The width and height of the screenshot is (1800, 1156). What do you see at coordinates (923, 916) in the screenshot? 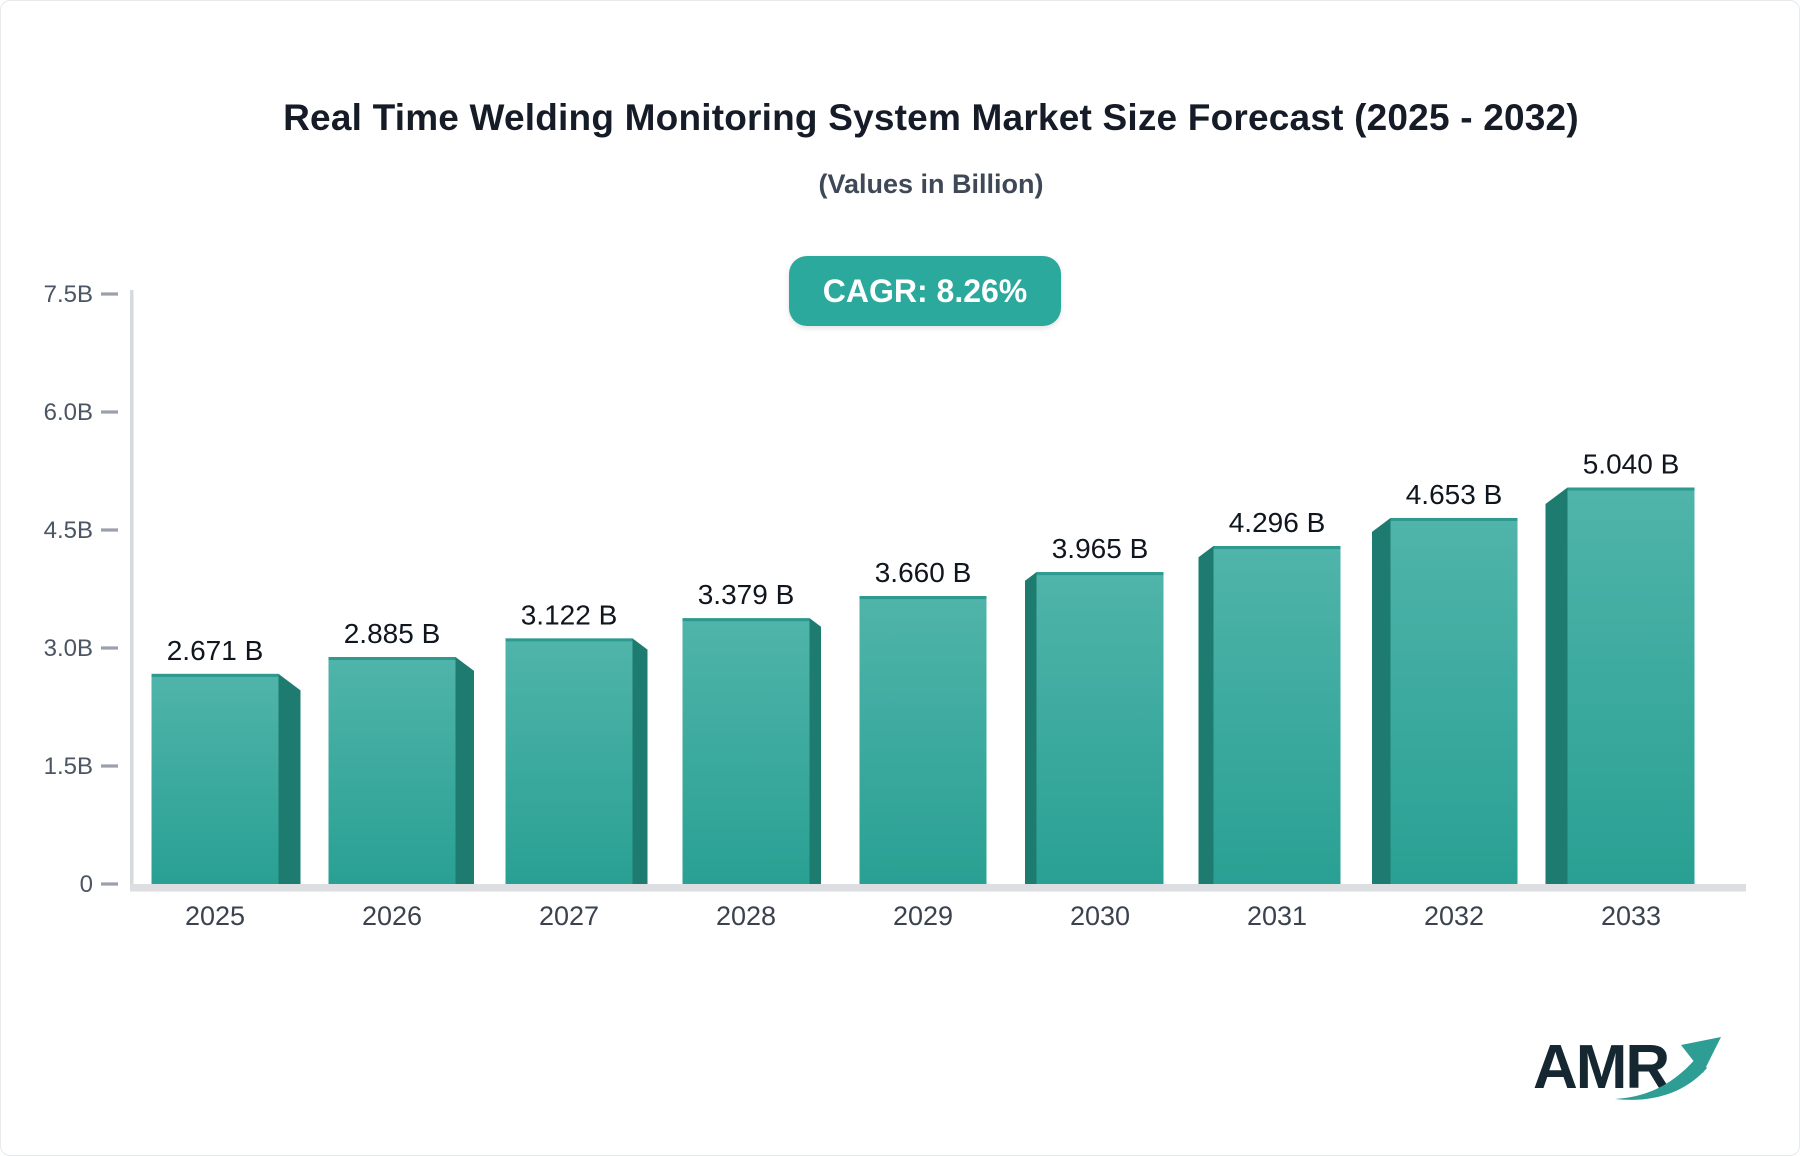
I see `x-tick-label: 2029` at bounding box center [923, 916].